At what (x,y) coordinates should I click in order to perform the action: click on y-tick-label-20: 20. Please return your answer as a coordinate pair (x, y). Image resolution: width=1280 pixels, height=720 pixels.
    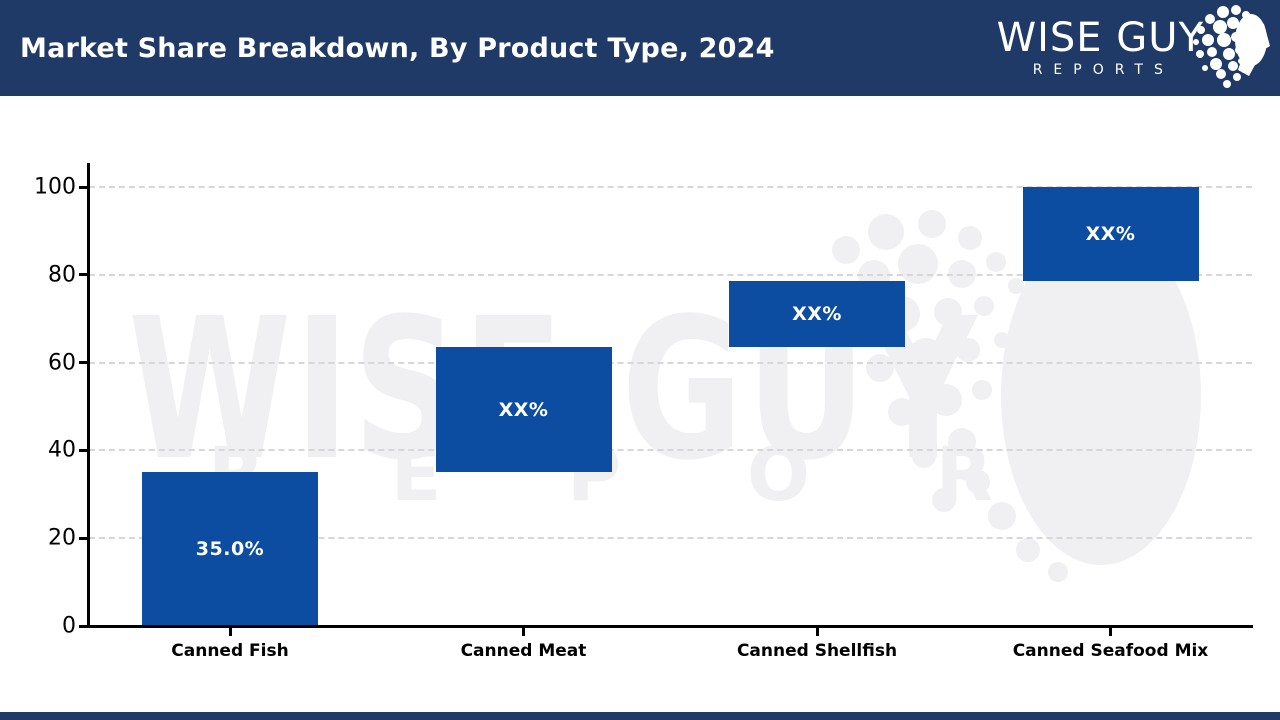
    Looking at the image, I should click on (62, 538).